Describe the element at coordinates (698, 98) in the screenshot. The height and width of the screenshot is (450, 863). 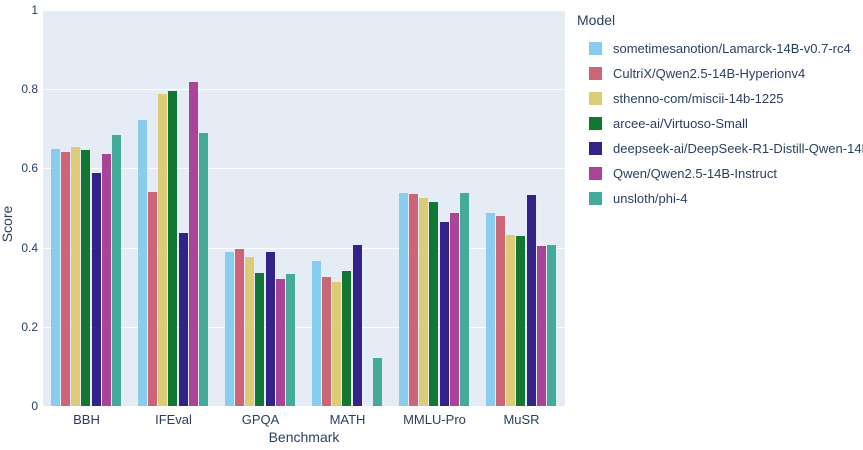
I see `legend-label: sthenno-com/miscii-14b-1225` at that location.